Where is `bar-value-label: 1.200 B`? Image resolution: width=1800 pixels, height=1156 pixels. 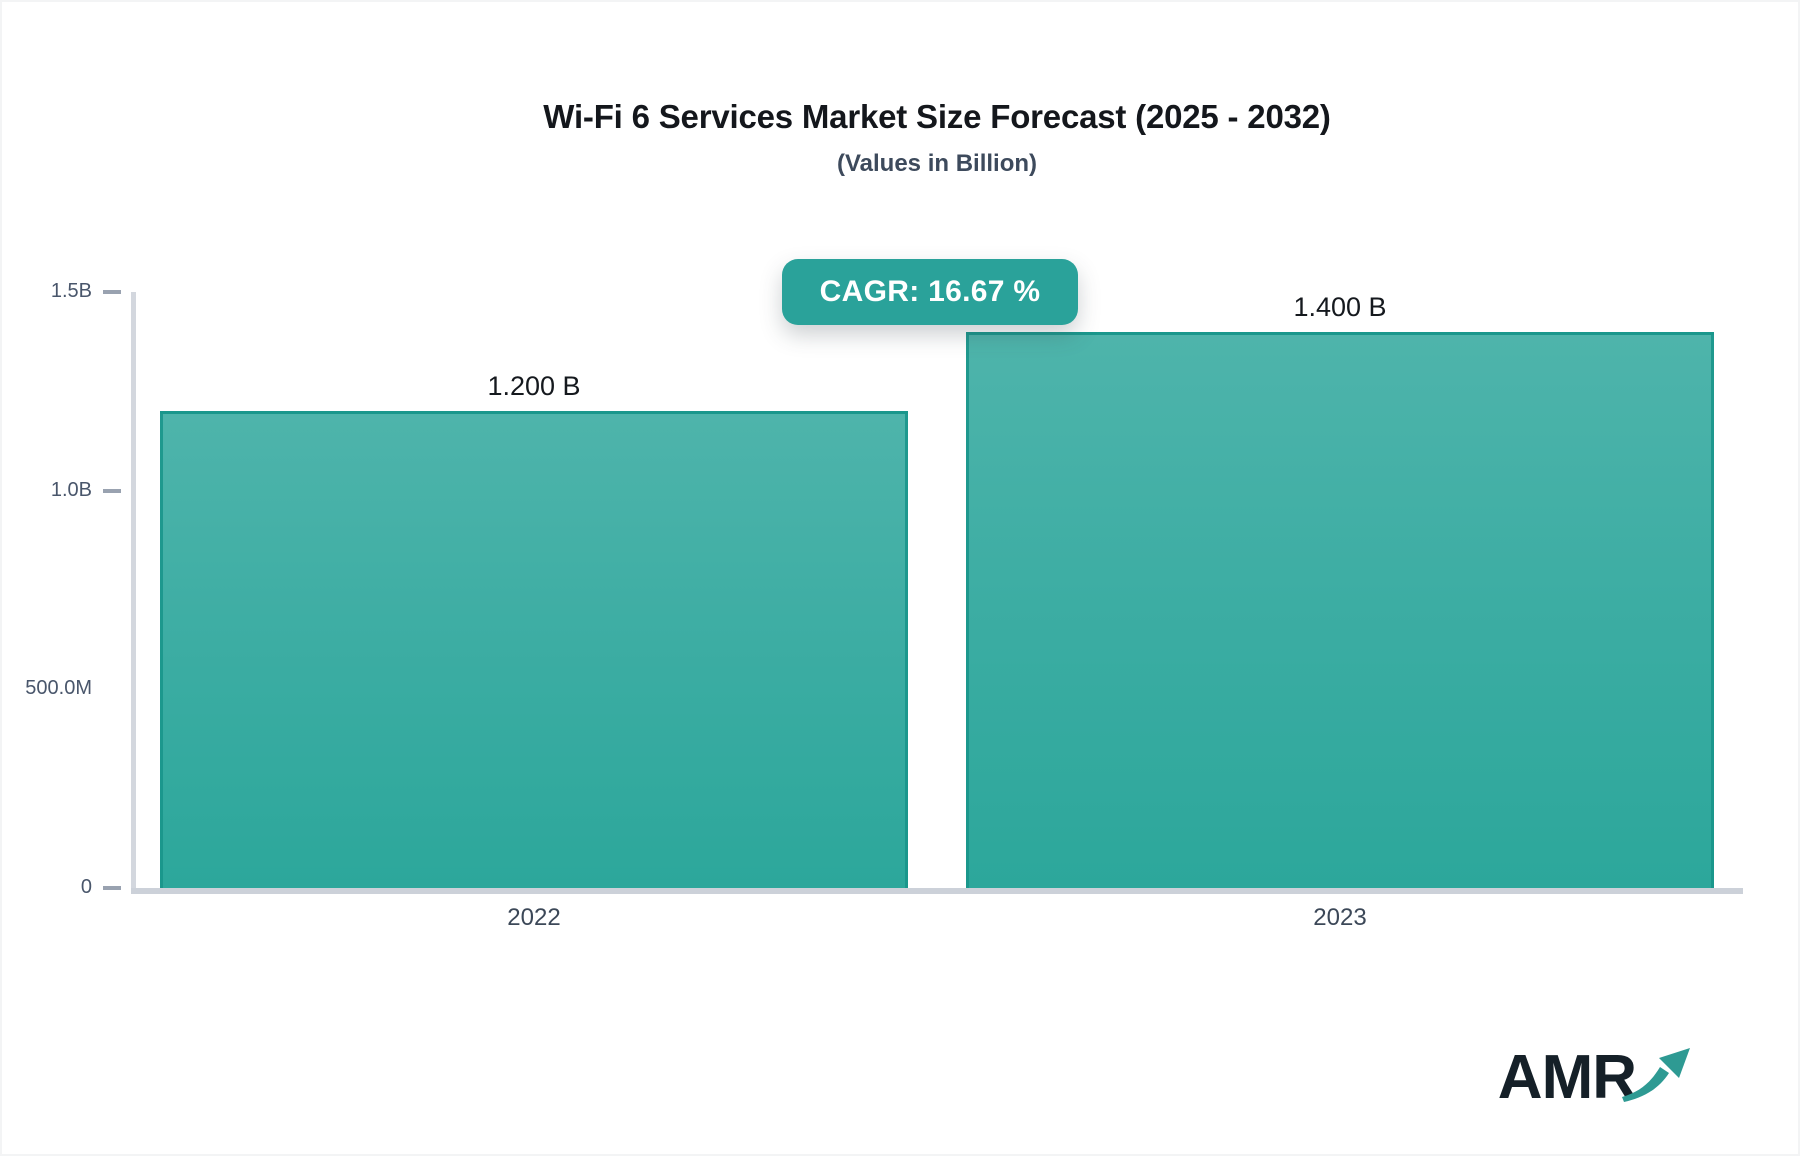 bar-value-label: 1.200 B is located at coordinates (534, 386).